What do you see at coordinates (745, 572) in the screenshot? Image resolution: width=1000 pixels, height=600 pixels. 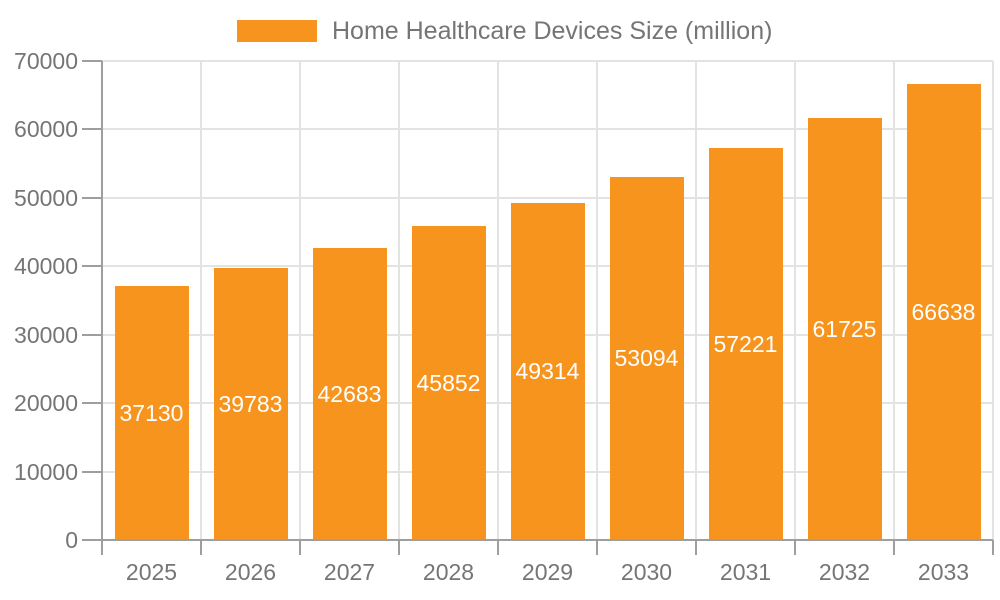 I see `x-axis-tick-label: 2031` at bounding box center [745, 572].